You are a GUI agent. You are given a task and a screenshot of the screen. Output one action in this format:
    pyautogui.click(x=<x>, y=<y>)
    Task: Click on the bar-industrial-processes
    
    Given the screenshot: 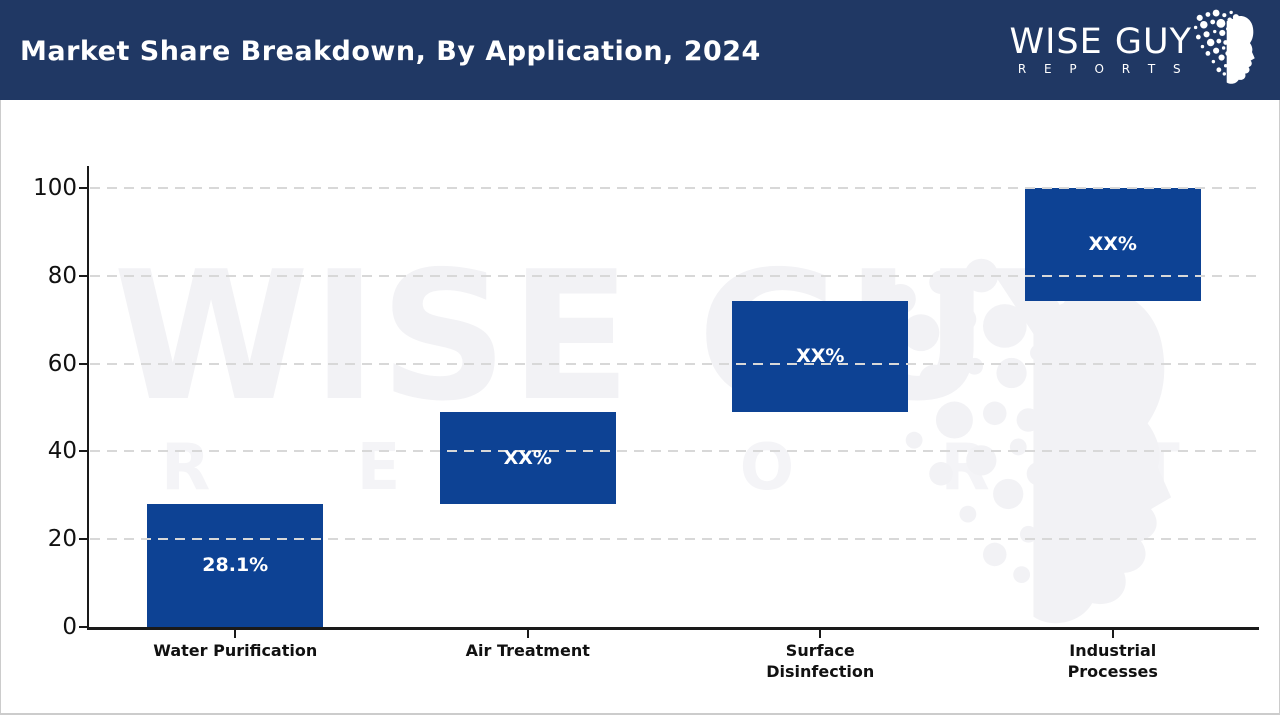 What is the action you would take?
    pyautogui.click(x=1112, y=244)
    